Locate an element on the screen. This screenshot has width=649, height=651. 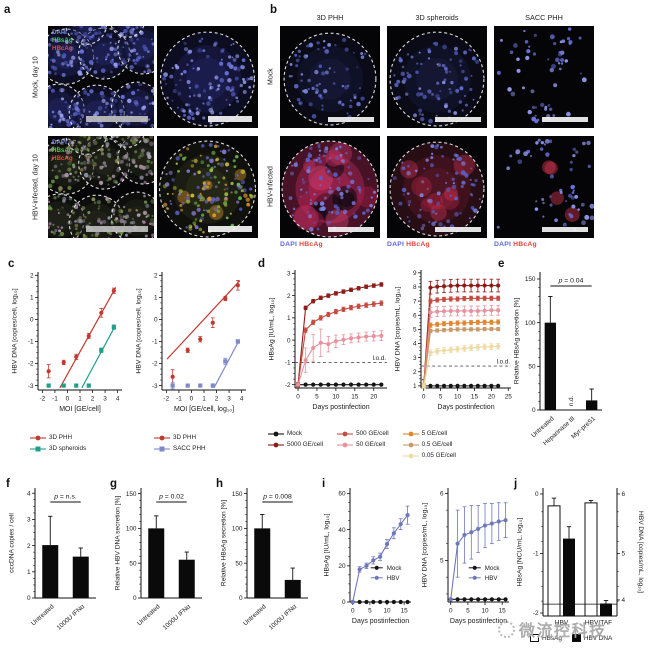
svg-text: p = n.s. is located at coordinates (65, 497).